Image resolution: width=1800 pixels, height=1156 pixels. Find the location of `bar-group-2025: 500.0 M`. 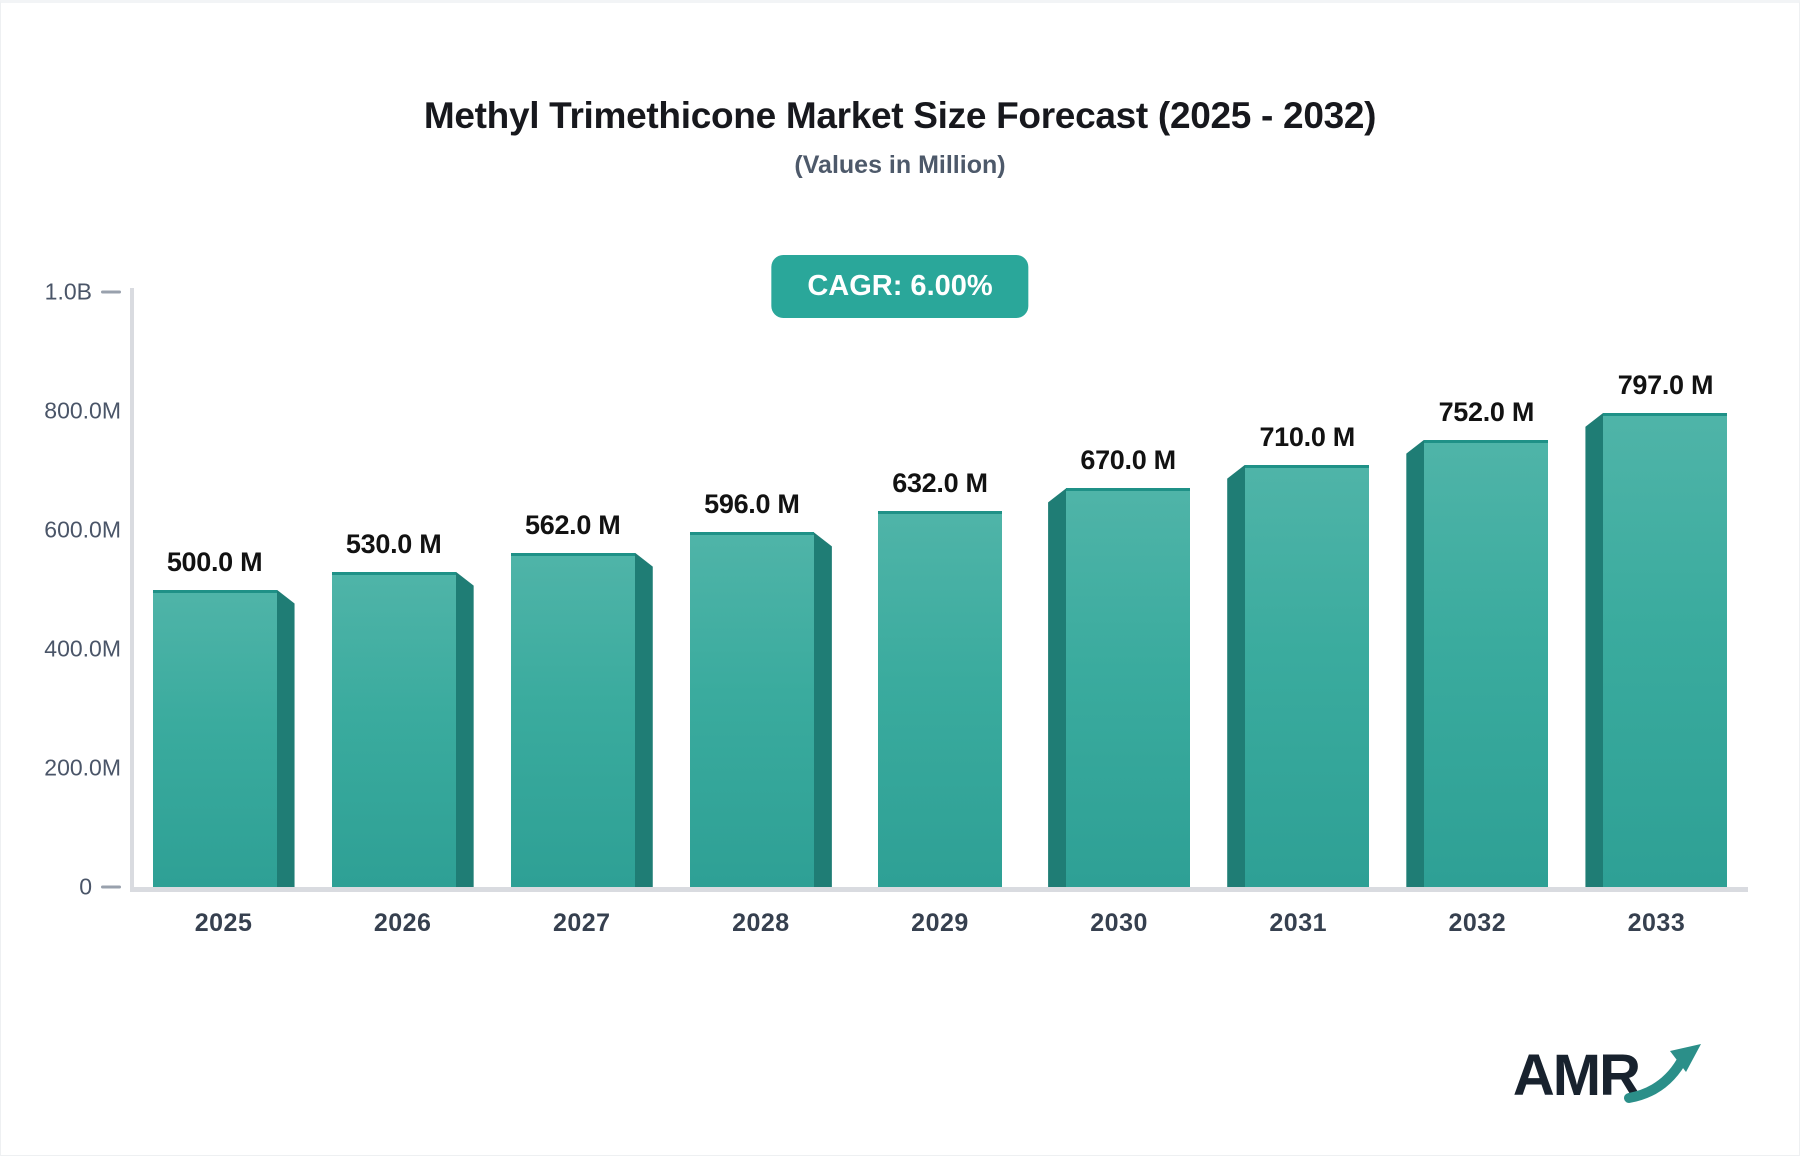

bar-group-2025: 500.0 M is located at coordinates (223, 589).